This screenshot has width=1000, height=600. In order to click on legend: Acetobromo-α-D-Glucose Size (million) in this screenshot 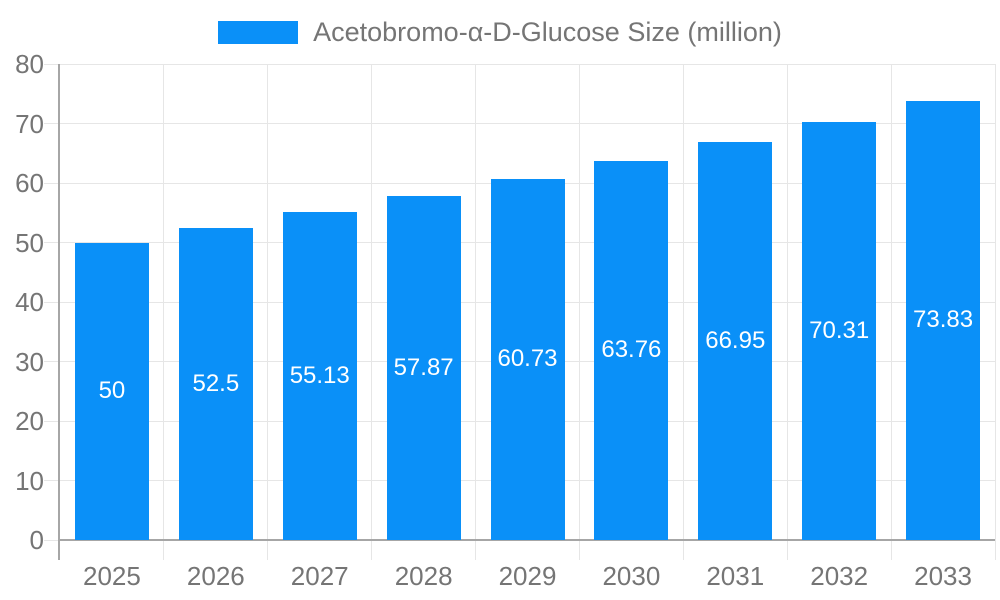, I will do `click(500, 32)`.